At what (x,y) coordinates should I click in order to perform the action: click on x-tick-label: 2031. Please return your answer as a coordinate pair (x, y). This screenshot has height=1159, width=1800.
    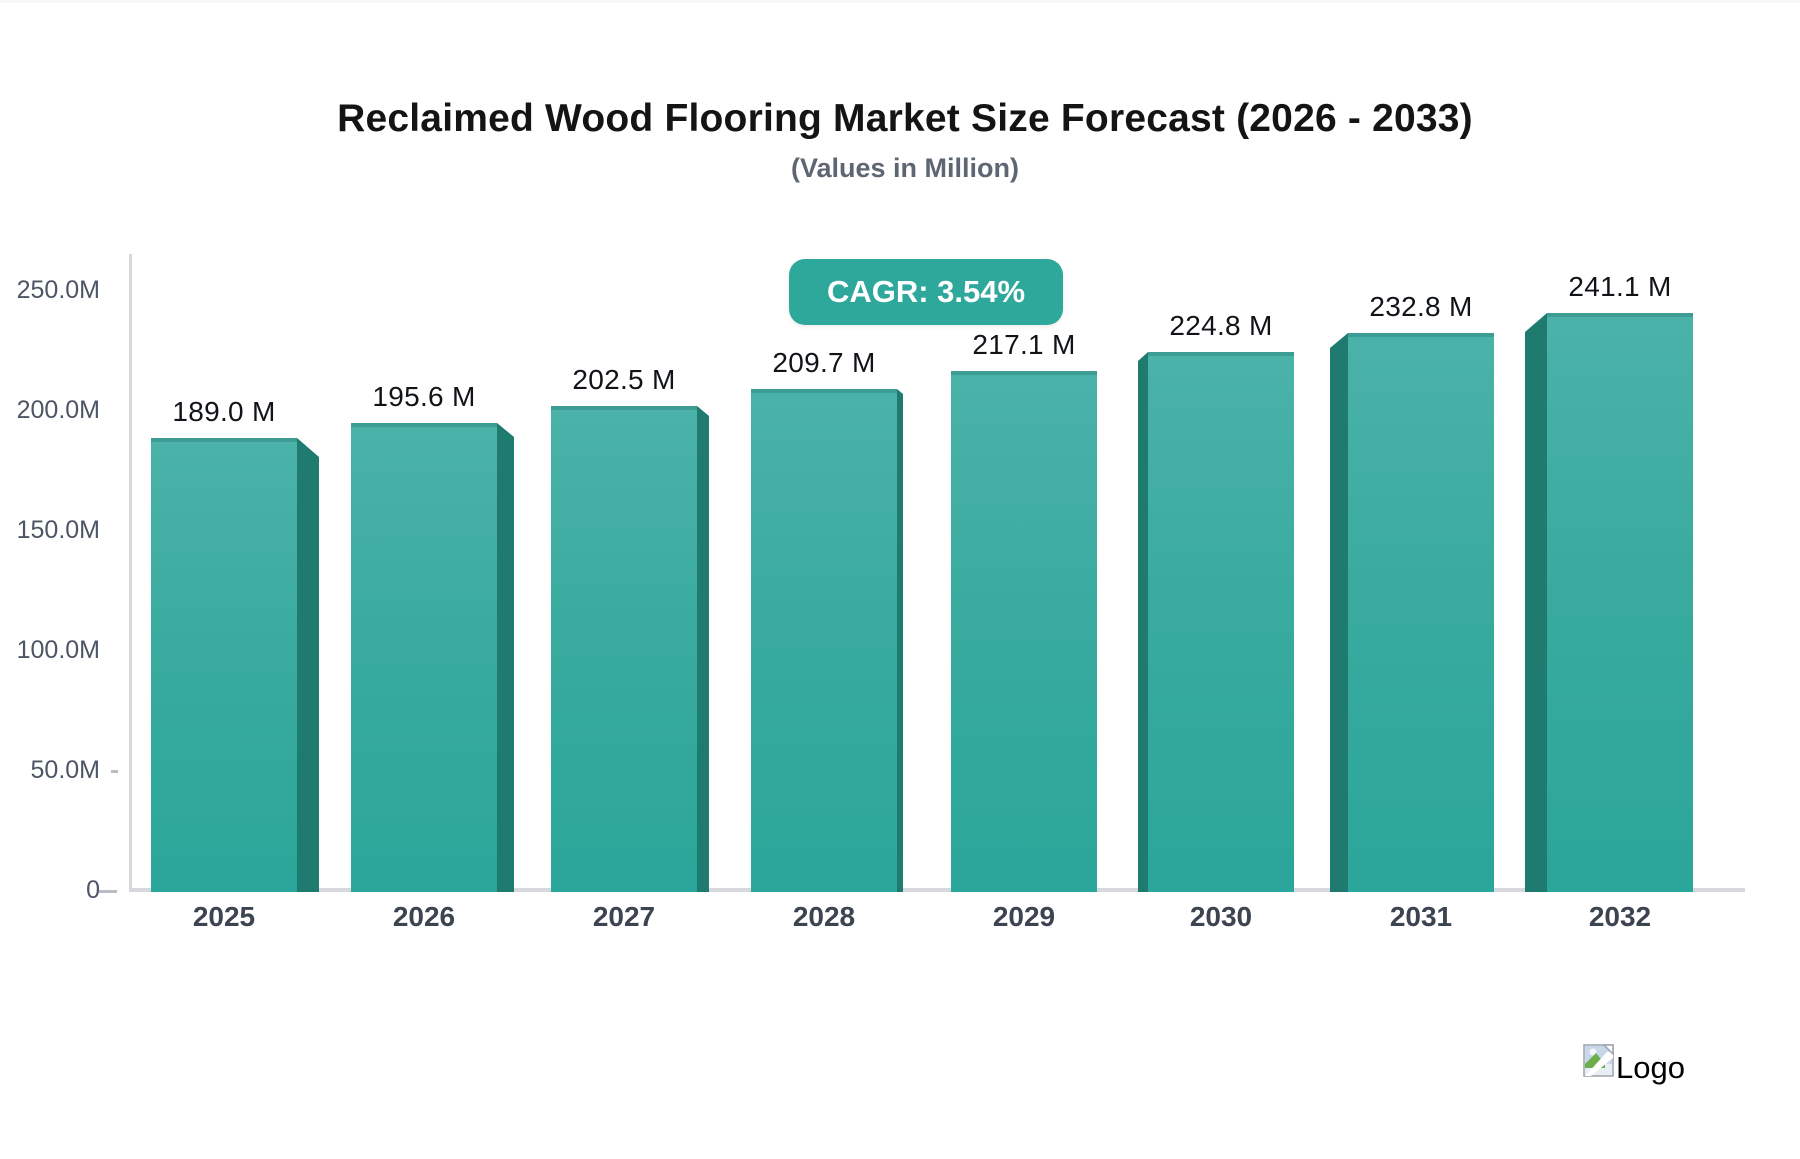
    Looking at the image, I should click on (1421, 916).